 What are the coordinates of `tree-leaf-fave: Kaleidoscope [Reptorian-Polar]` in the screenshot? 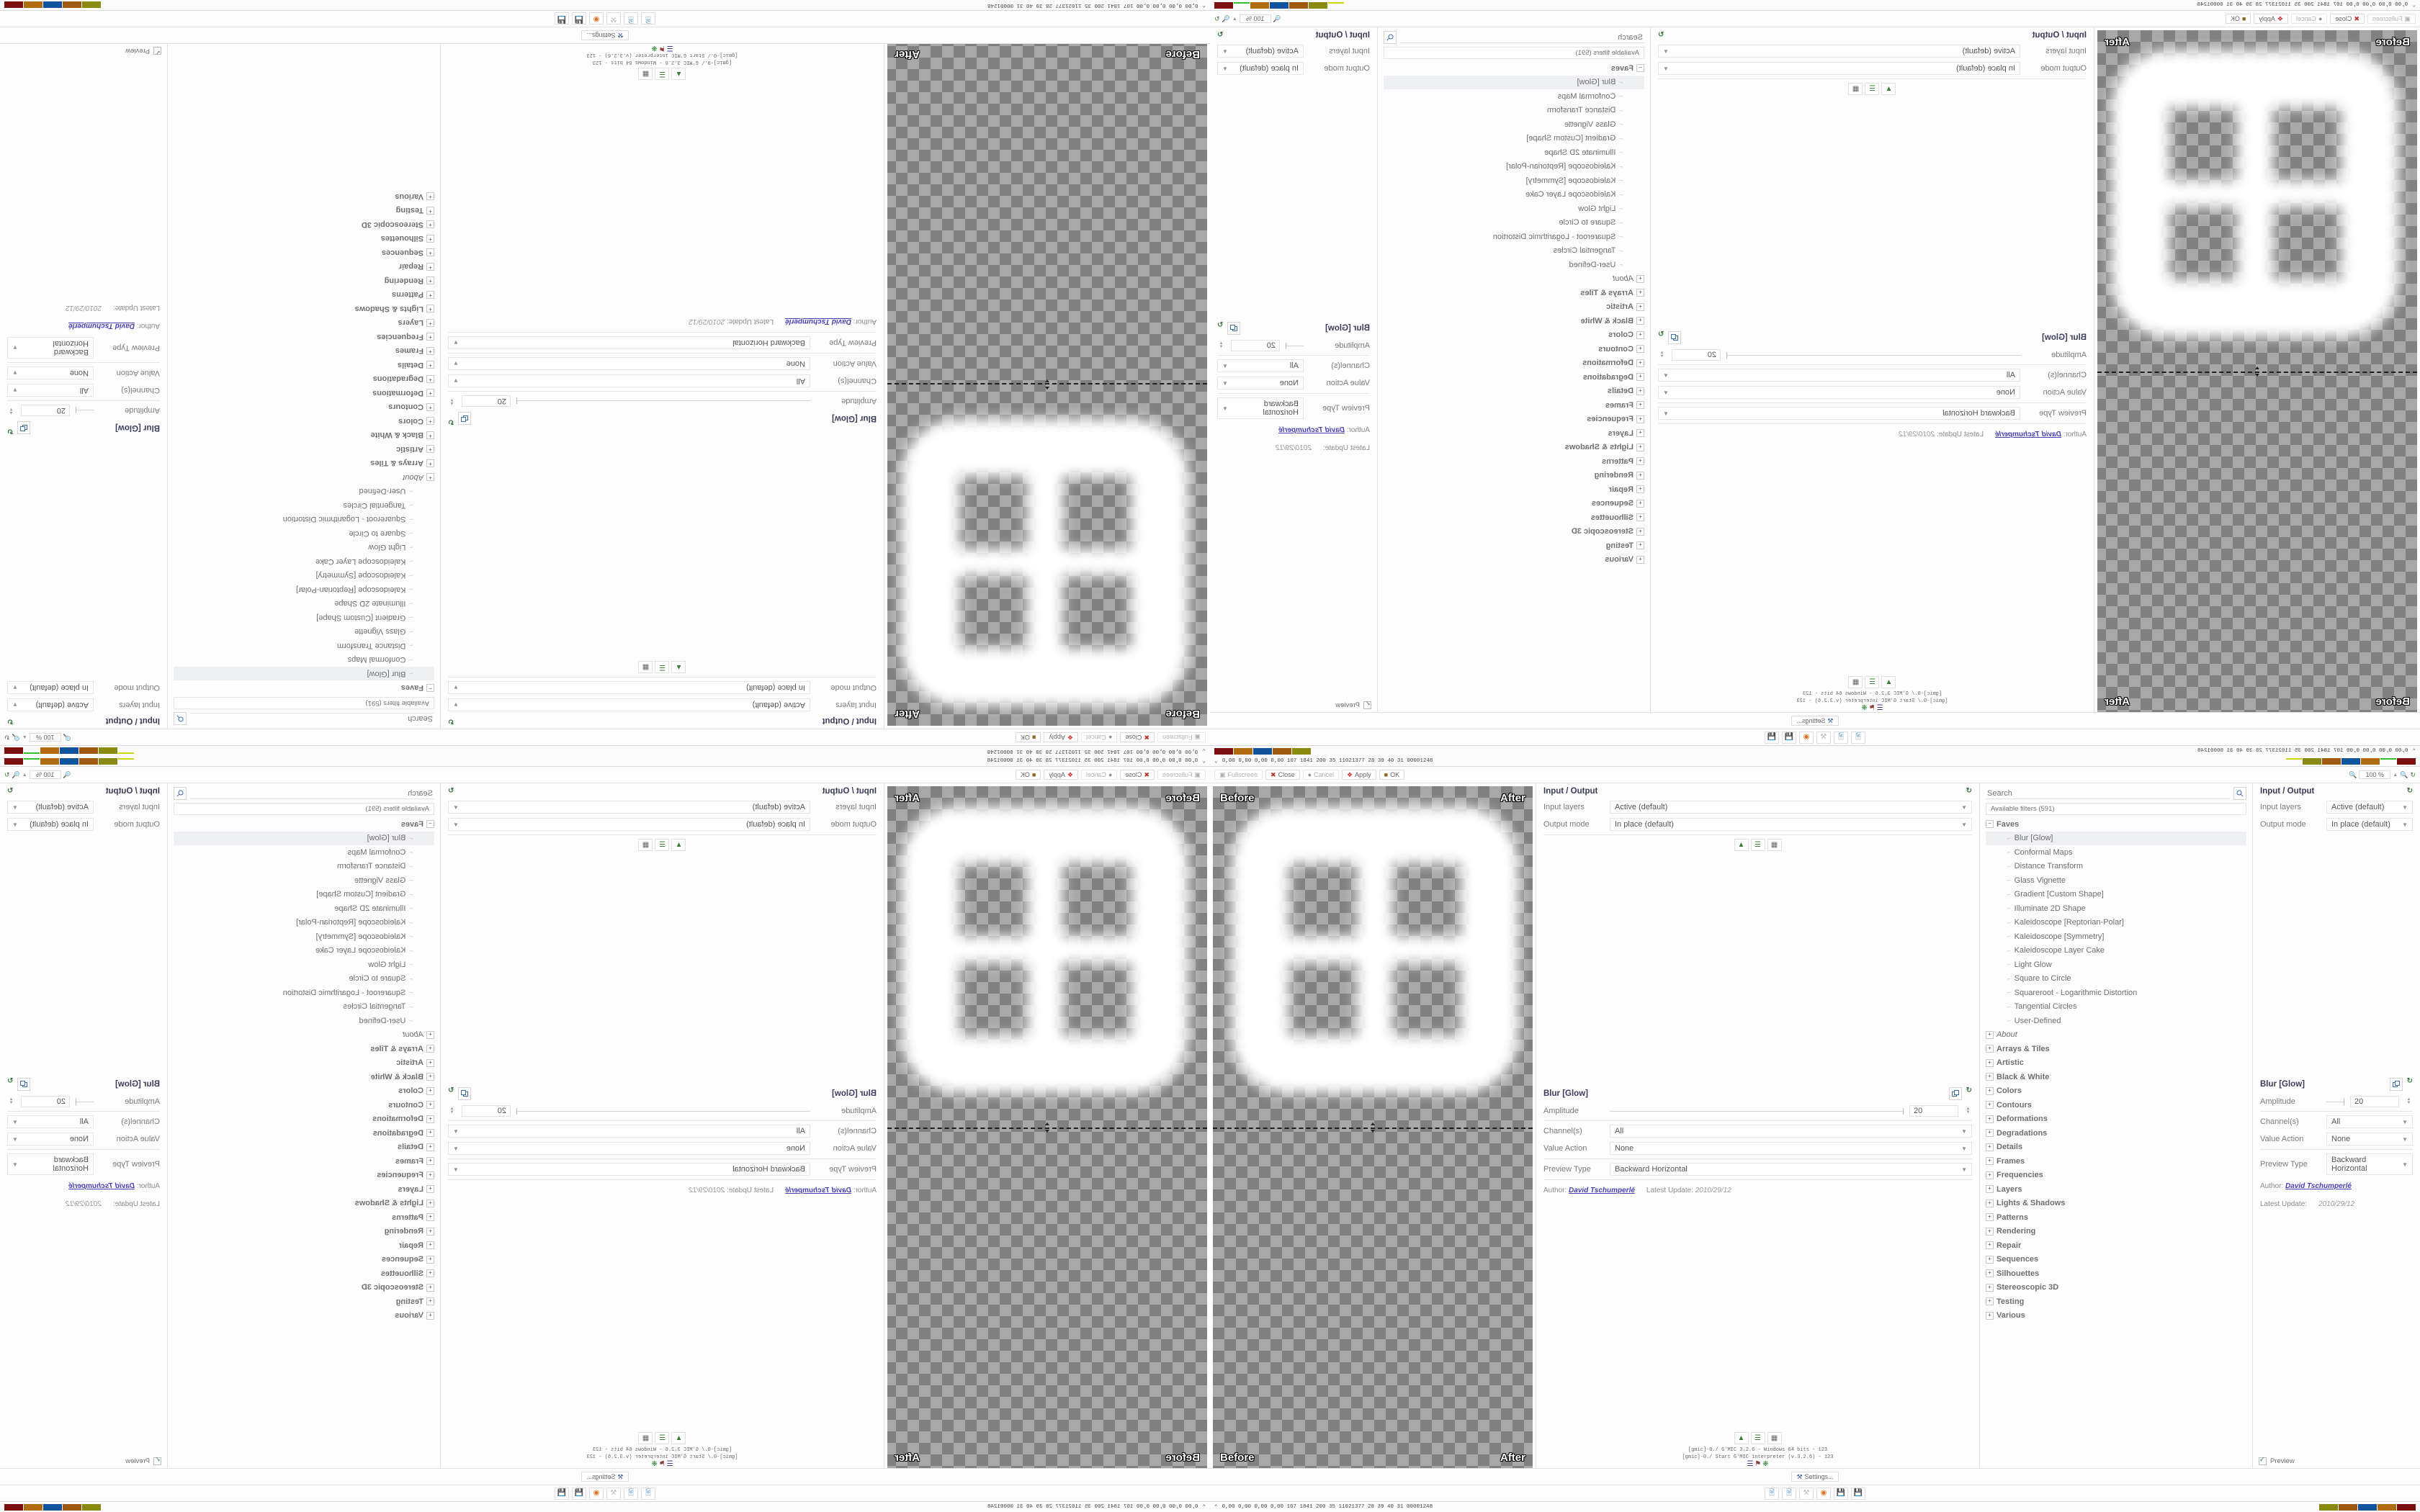 It's located at (304, 923).